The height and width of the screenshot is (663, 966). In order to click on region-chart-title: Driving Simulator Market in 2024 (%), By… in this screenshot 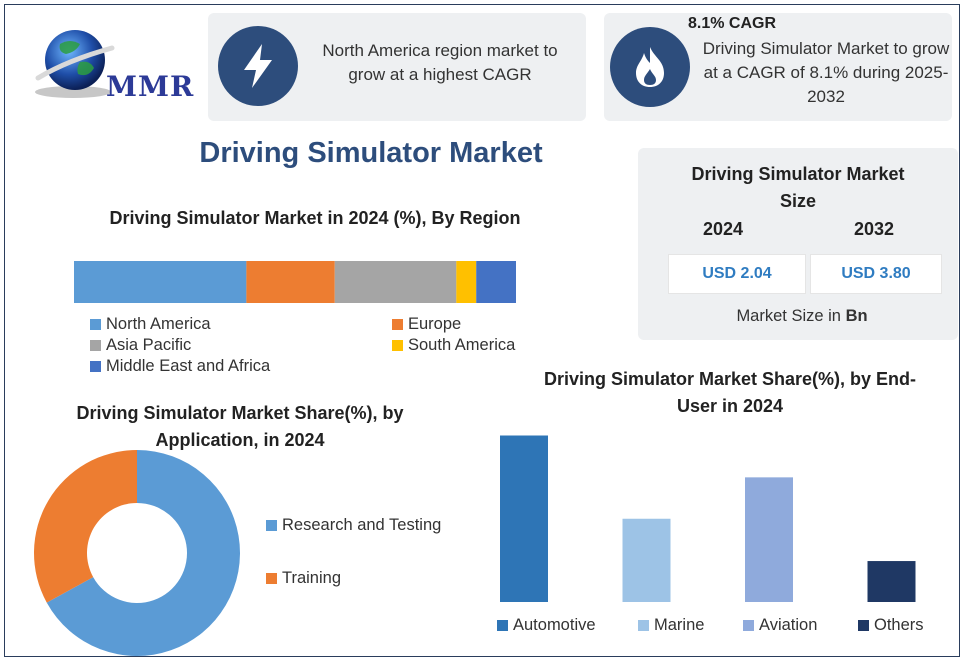, I will do `click(315, 218)`.